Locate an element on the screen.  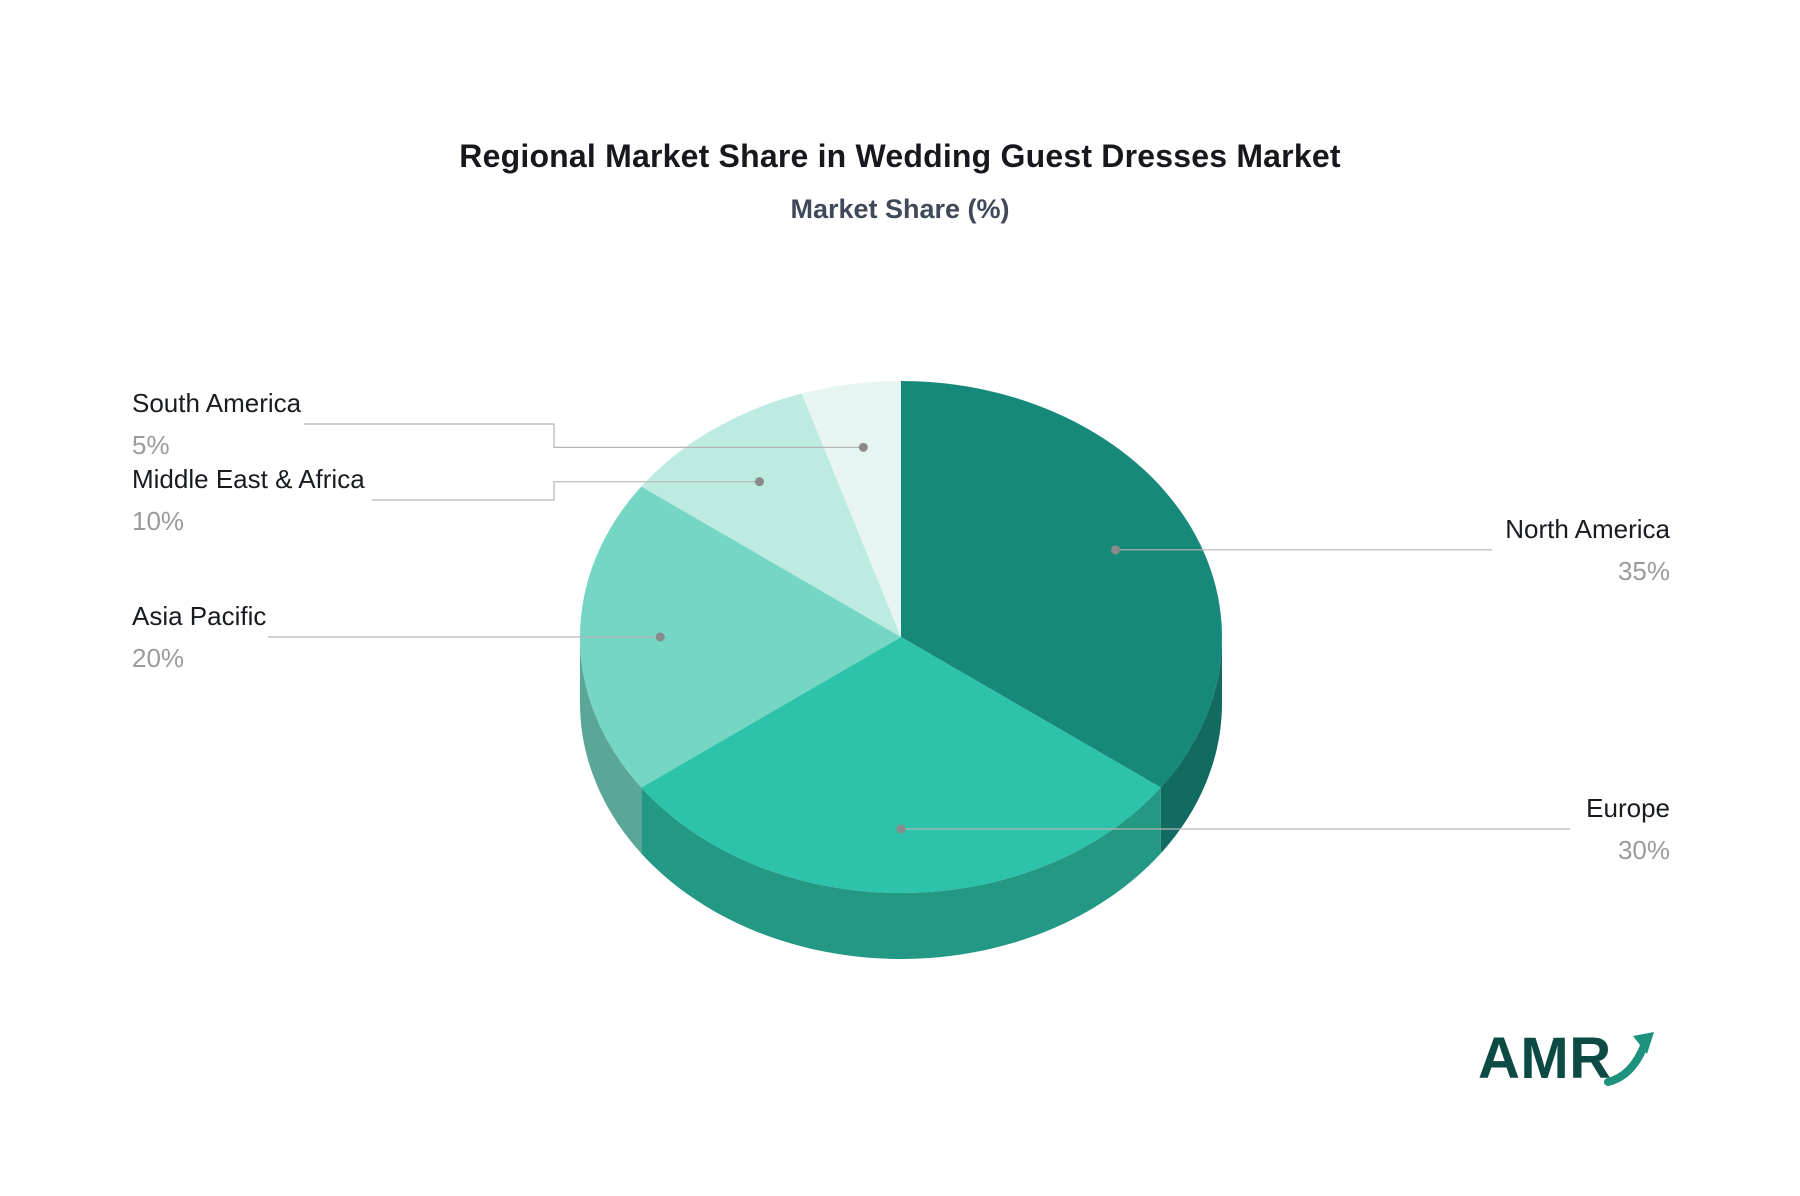
pie-slice-north-america is located at coordinates (1061, 584).